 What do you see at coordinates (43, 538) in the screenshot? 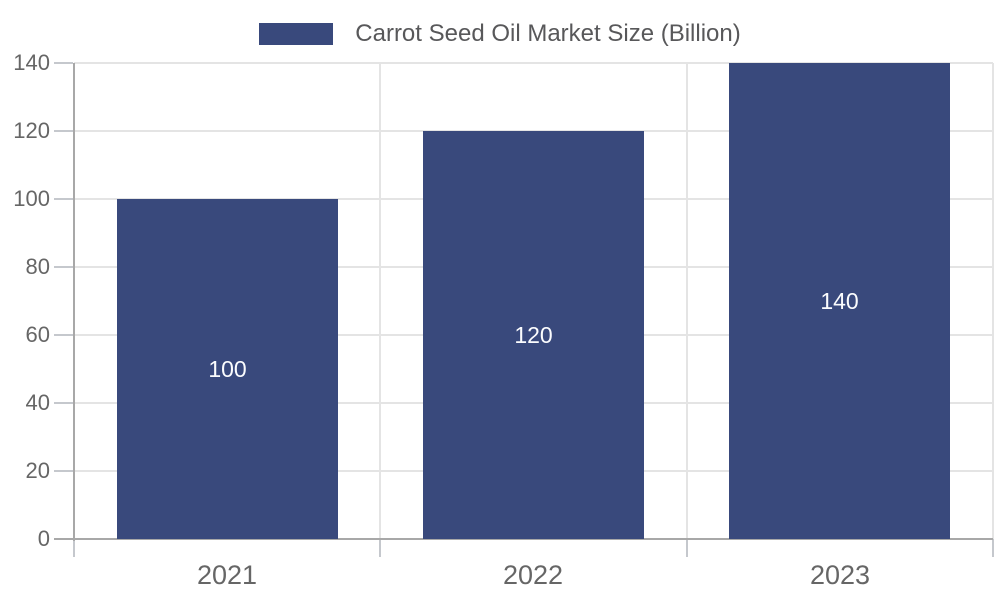
I see `y-tick-label: 0` at bounding box center [43, 538].